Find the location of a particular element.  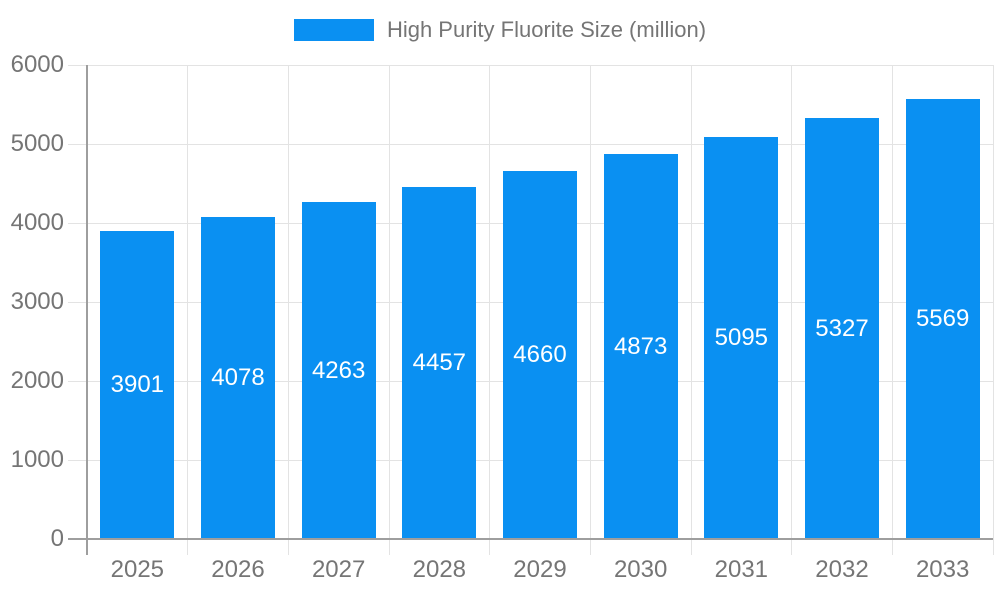

y-axis-tick-label: 2000 is located at coordinates (37, 380).